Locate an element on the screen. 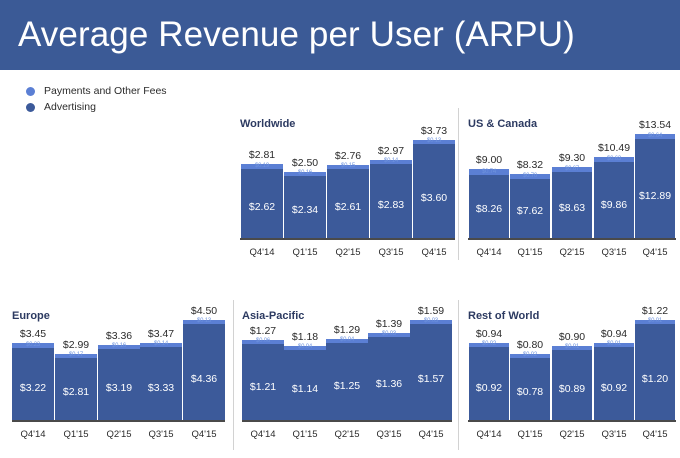  bar-label-payments: $0.04 is located at coordinates (347, 340).